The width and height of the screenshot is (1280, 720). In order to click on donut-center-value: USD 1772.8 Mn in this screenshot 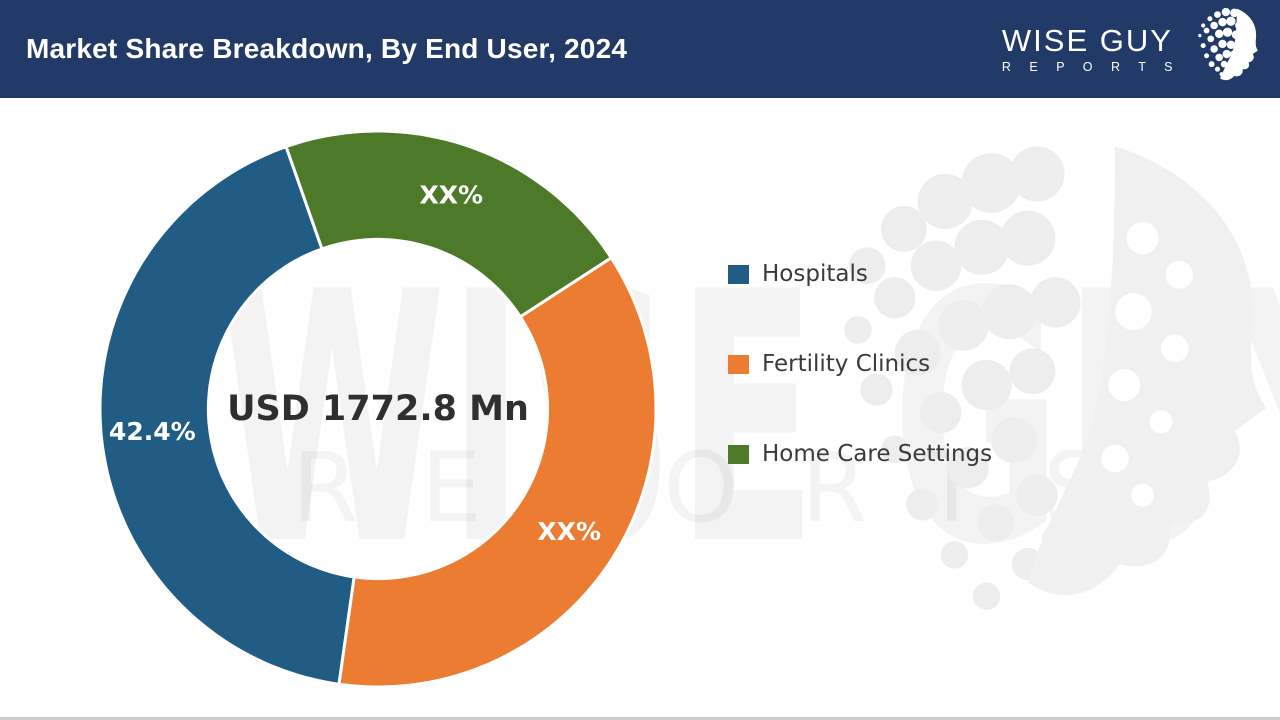, I will do `click(378, 409)`.